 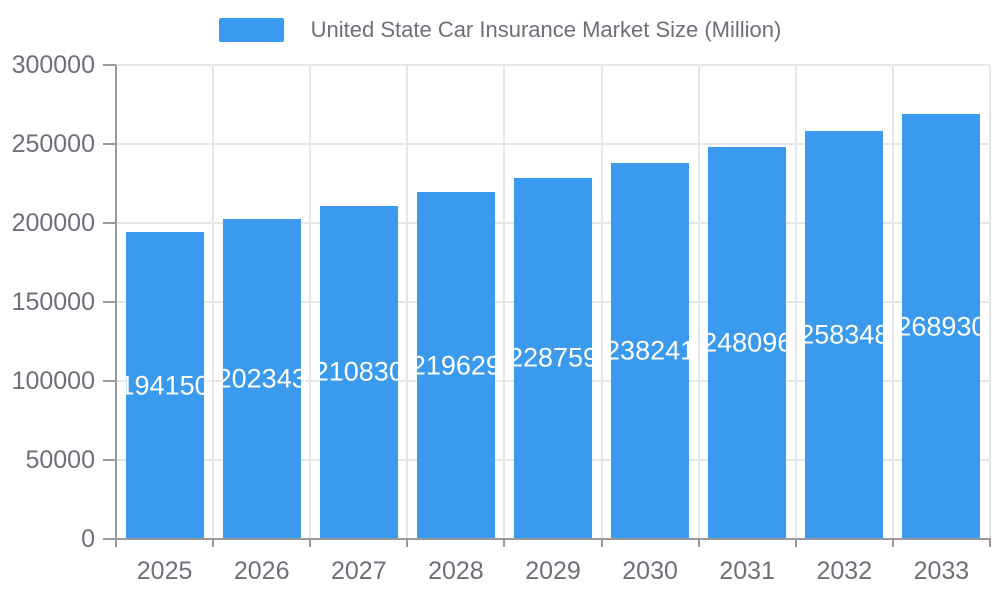 I want to click on bar-2031, so click(x=747, y=343).